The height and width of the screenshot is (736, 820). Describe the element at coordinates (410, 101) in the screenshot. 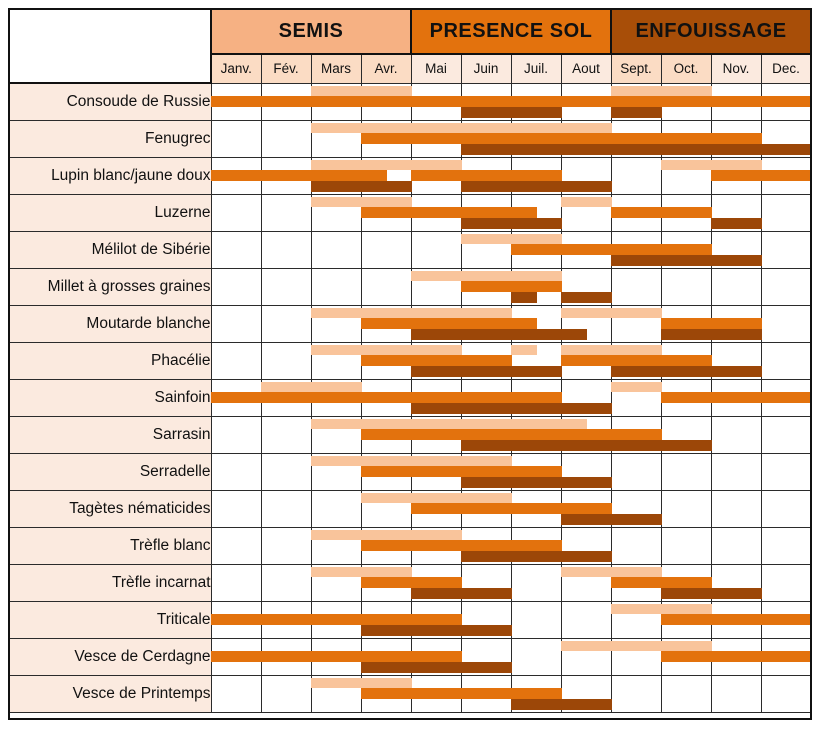

I see `table-row: Consoude de Russie` at that location.